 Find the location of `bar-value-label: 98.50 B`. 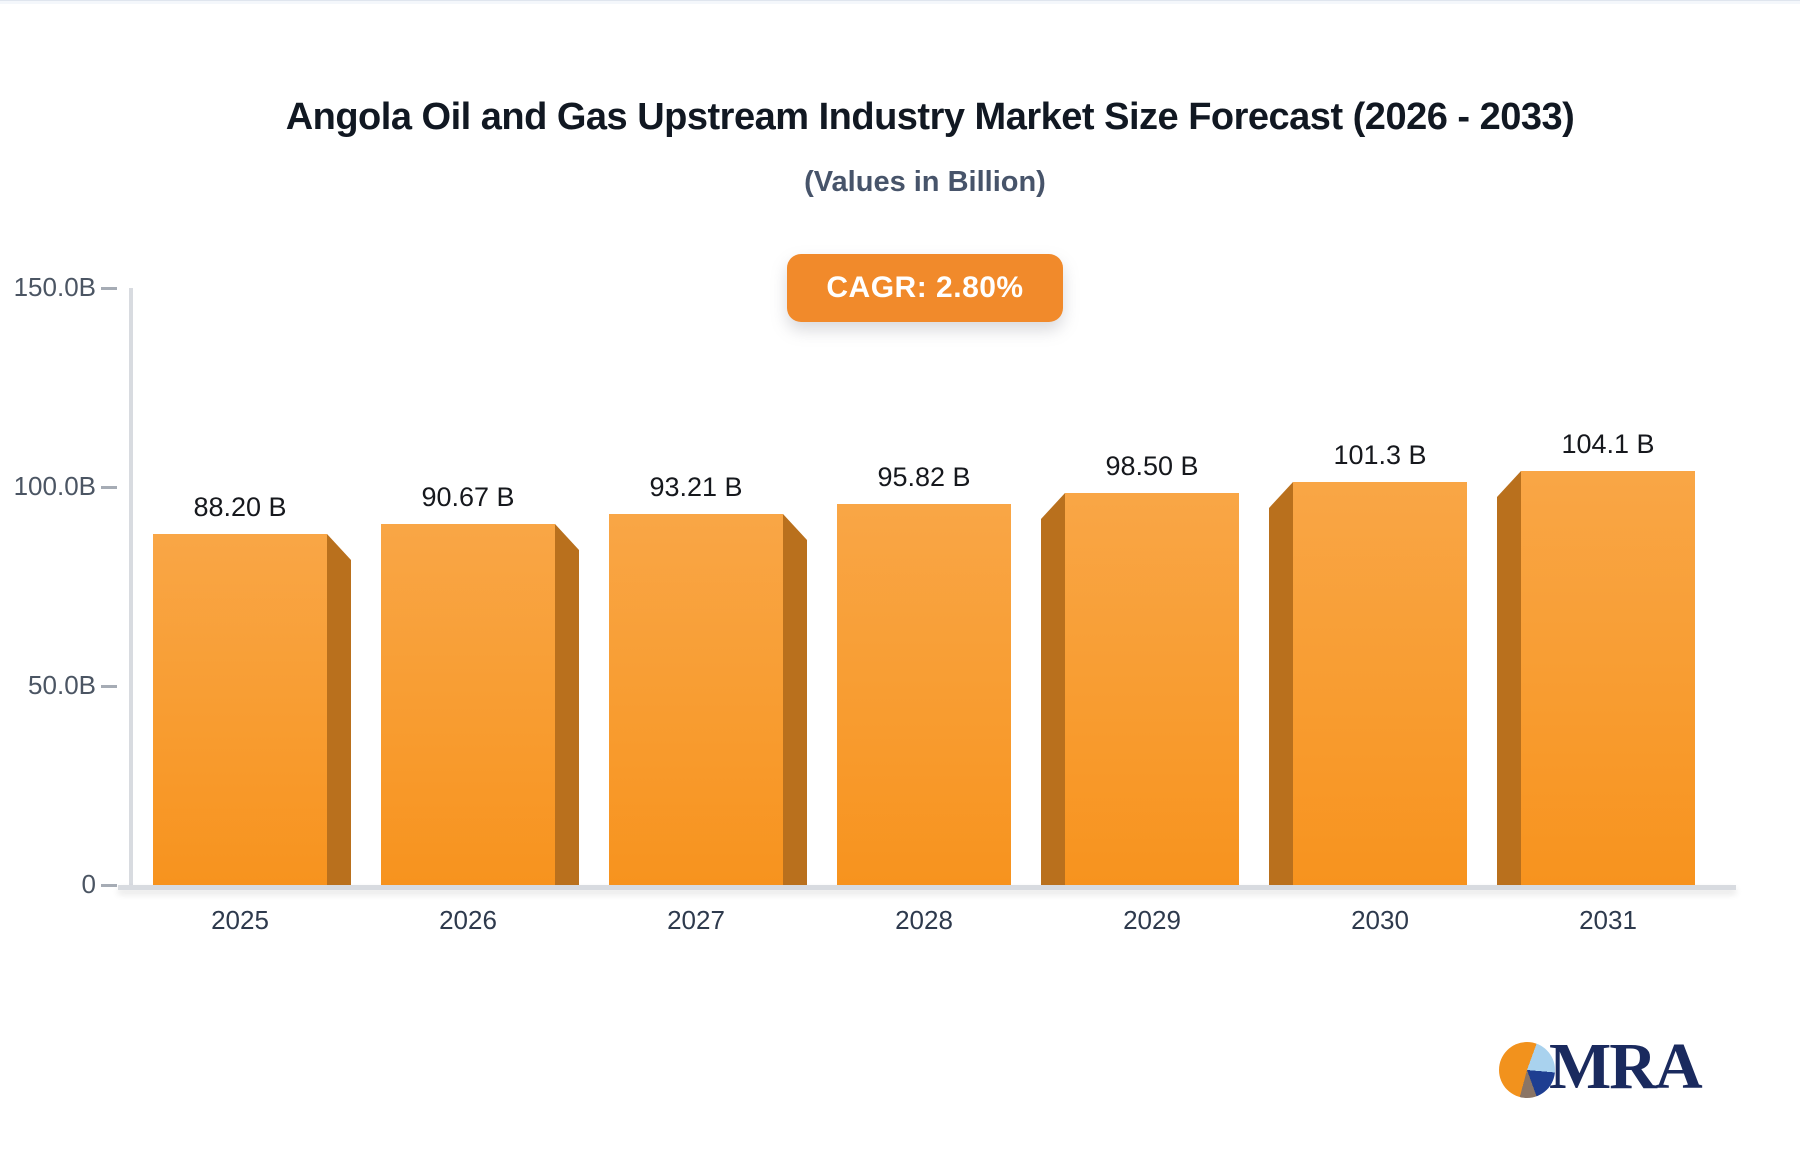

bar-value-label: 98.50 B is located at coordinates (1152, 466).